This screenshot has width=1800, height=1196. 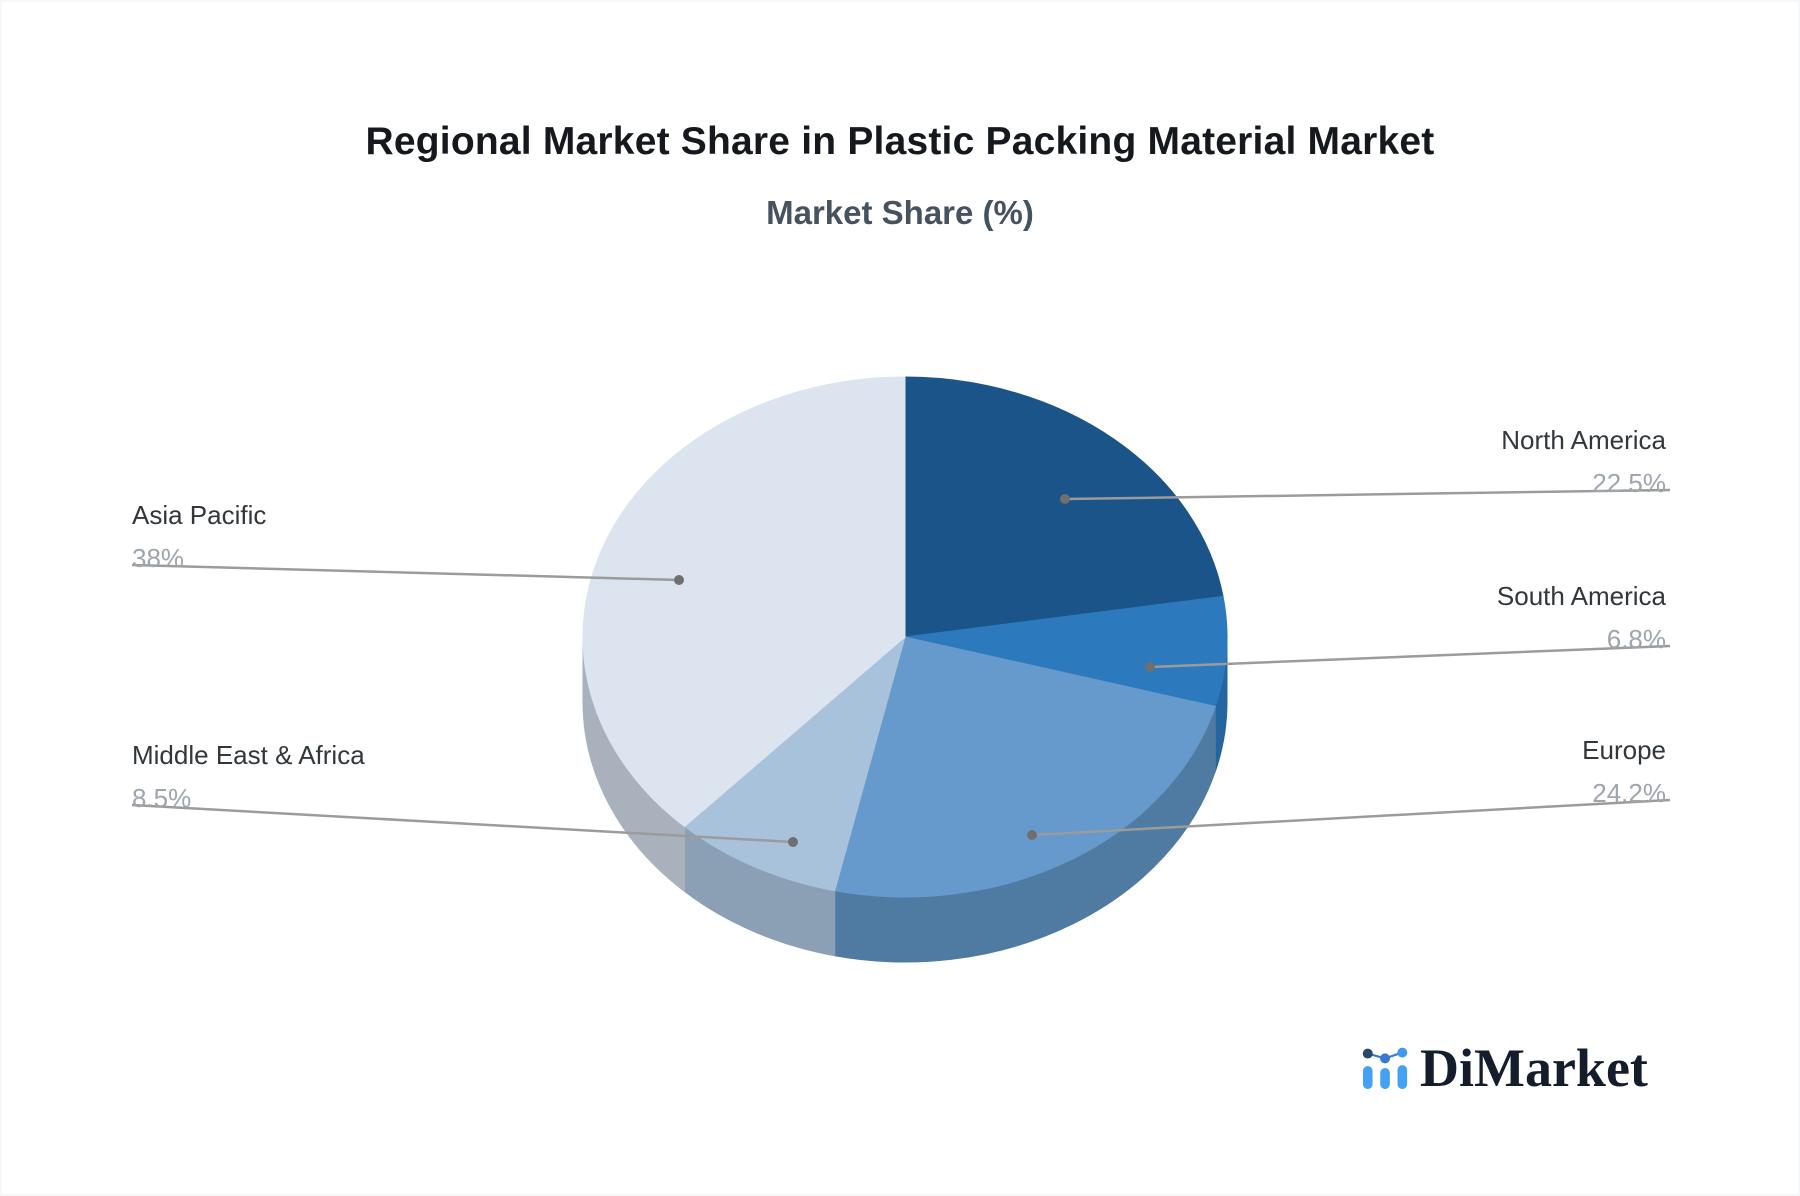 I want to click on slice-percent: 38%, so click(x=158, y=558).